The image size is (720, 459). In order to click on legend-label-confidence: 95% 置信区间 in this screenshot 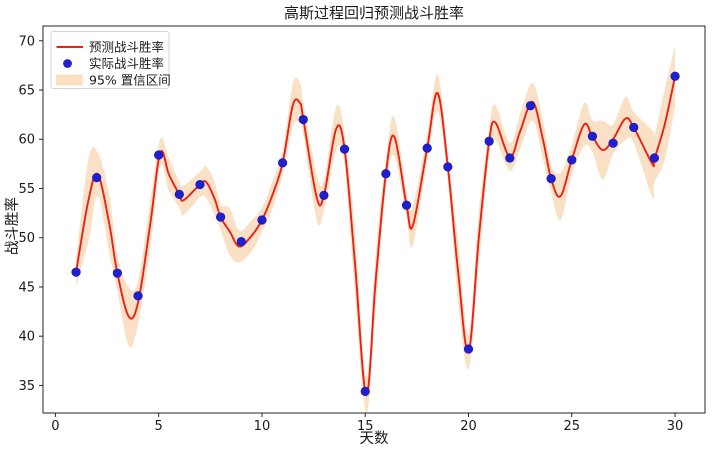, I will do `click(130, 80)`.